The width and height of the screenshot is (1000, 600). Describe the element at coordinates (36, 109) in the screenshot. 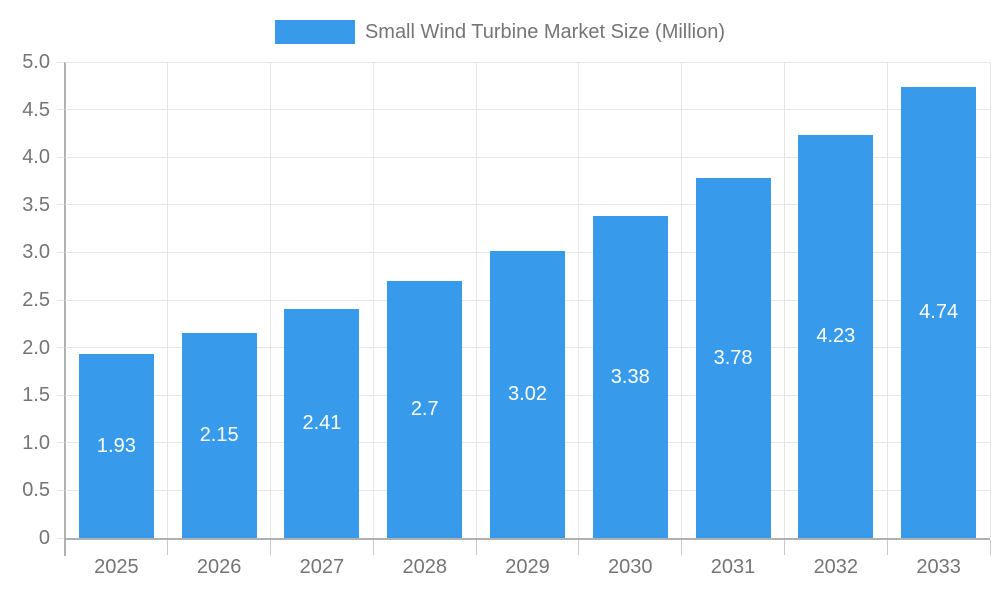

I see `y-axis-label: 4.5` at that location.